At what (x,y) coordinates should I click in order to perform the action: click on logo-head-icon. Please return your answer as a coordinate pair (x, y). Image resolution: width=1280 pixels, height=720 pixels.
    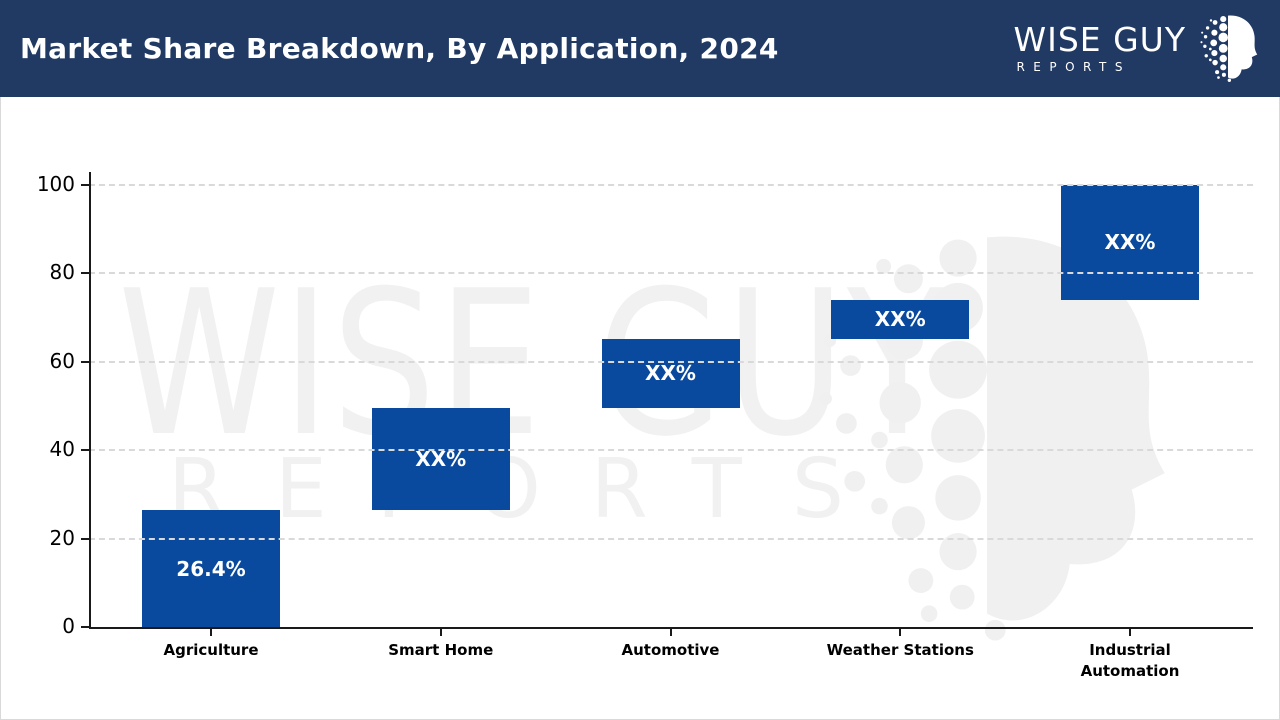
    Looking at the image, I should click on (1228, 49).